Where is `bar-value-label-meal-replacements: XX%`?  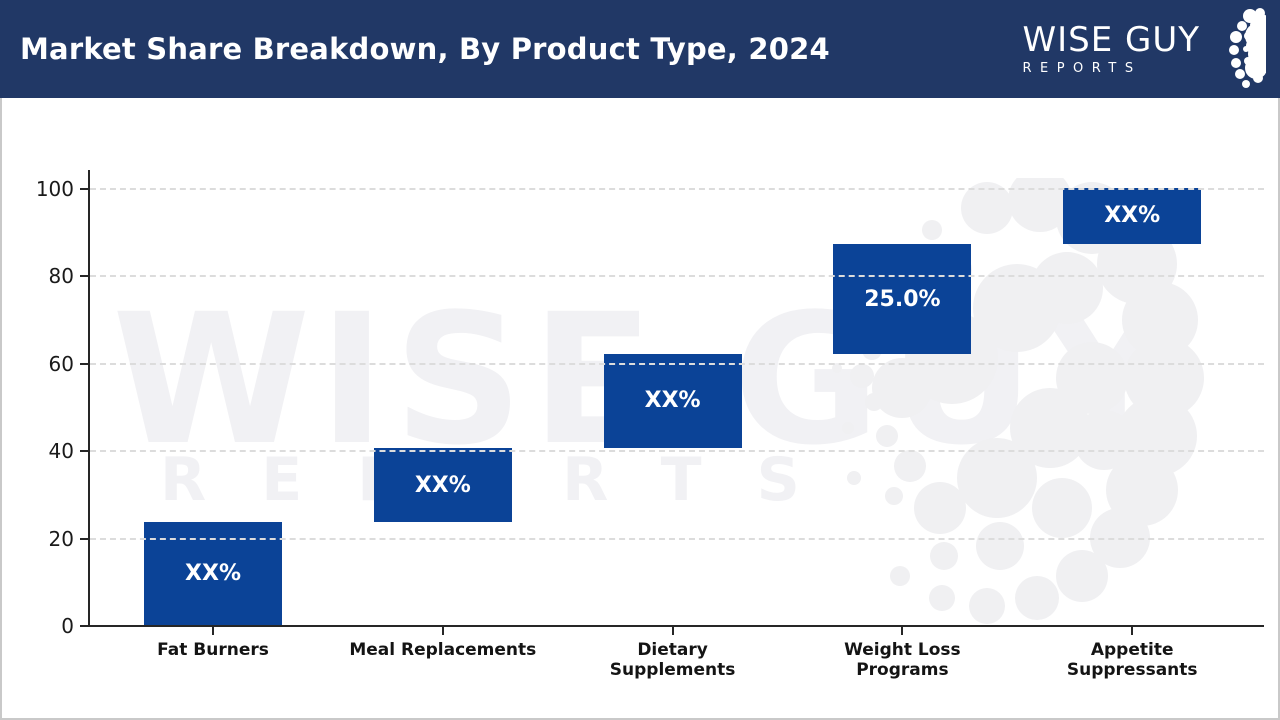 bar-value-label-meal-replacements: XX% is located at coordinates (442, 485).